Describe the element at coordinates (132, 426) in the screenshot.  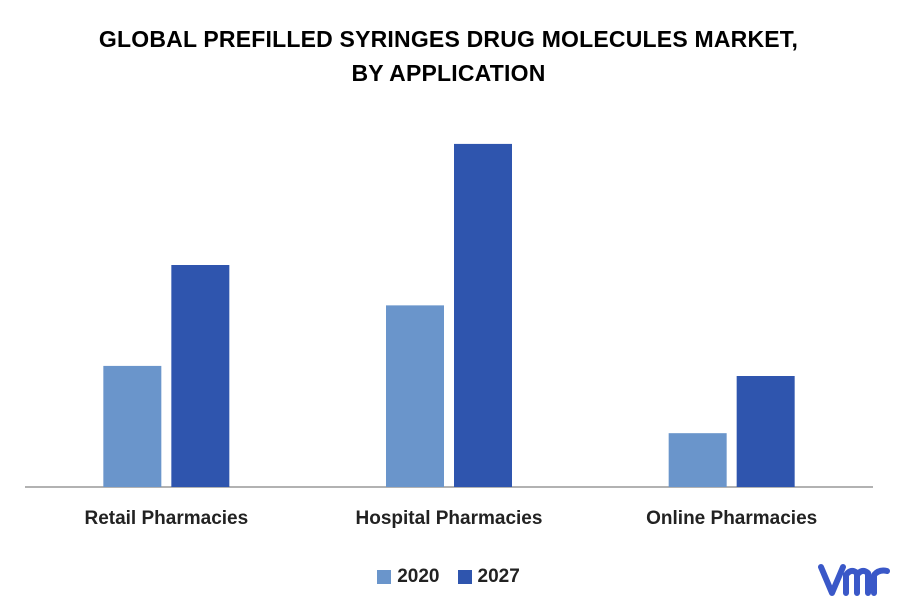
I see `bar-2020-retail-pharmacies` at that location.